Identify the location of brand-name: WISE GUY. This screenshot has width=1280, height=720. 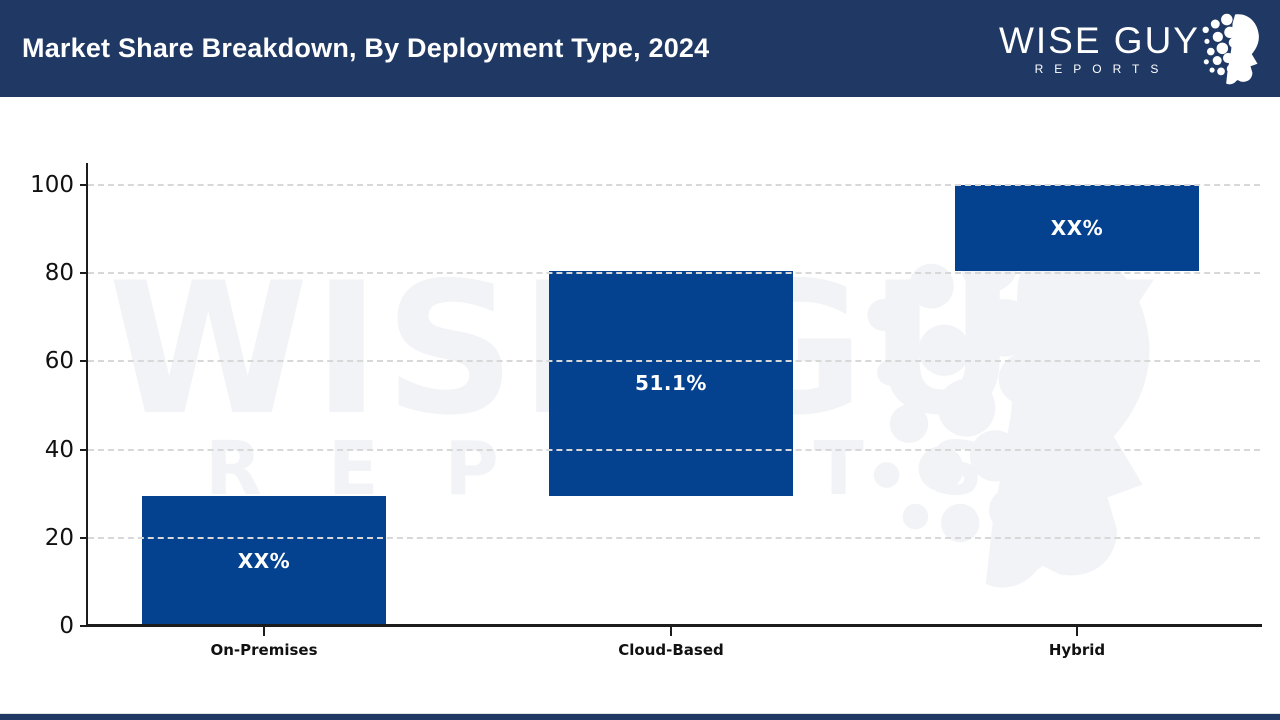
(1099, 40).